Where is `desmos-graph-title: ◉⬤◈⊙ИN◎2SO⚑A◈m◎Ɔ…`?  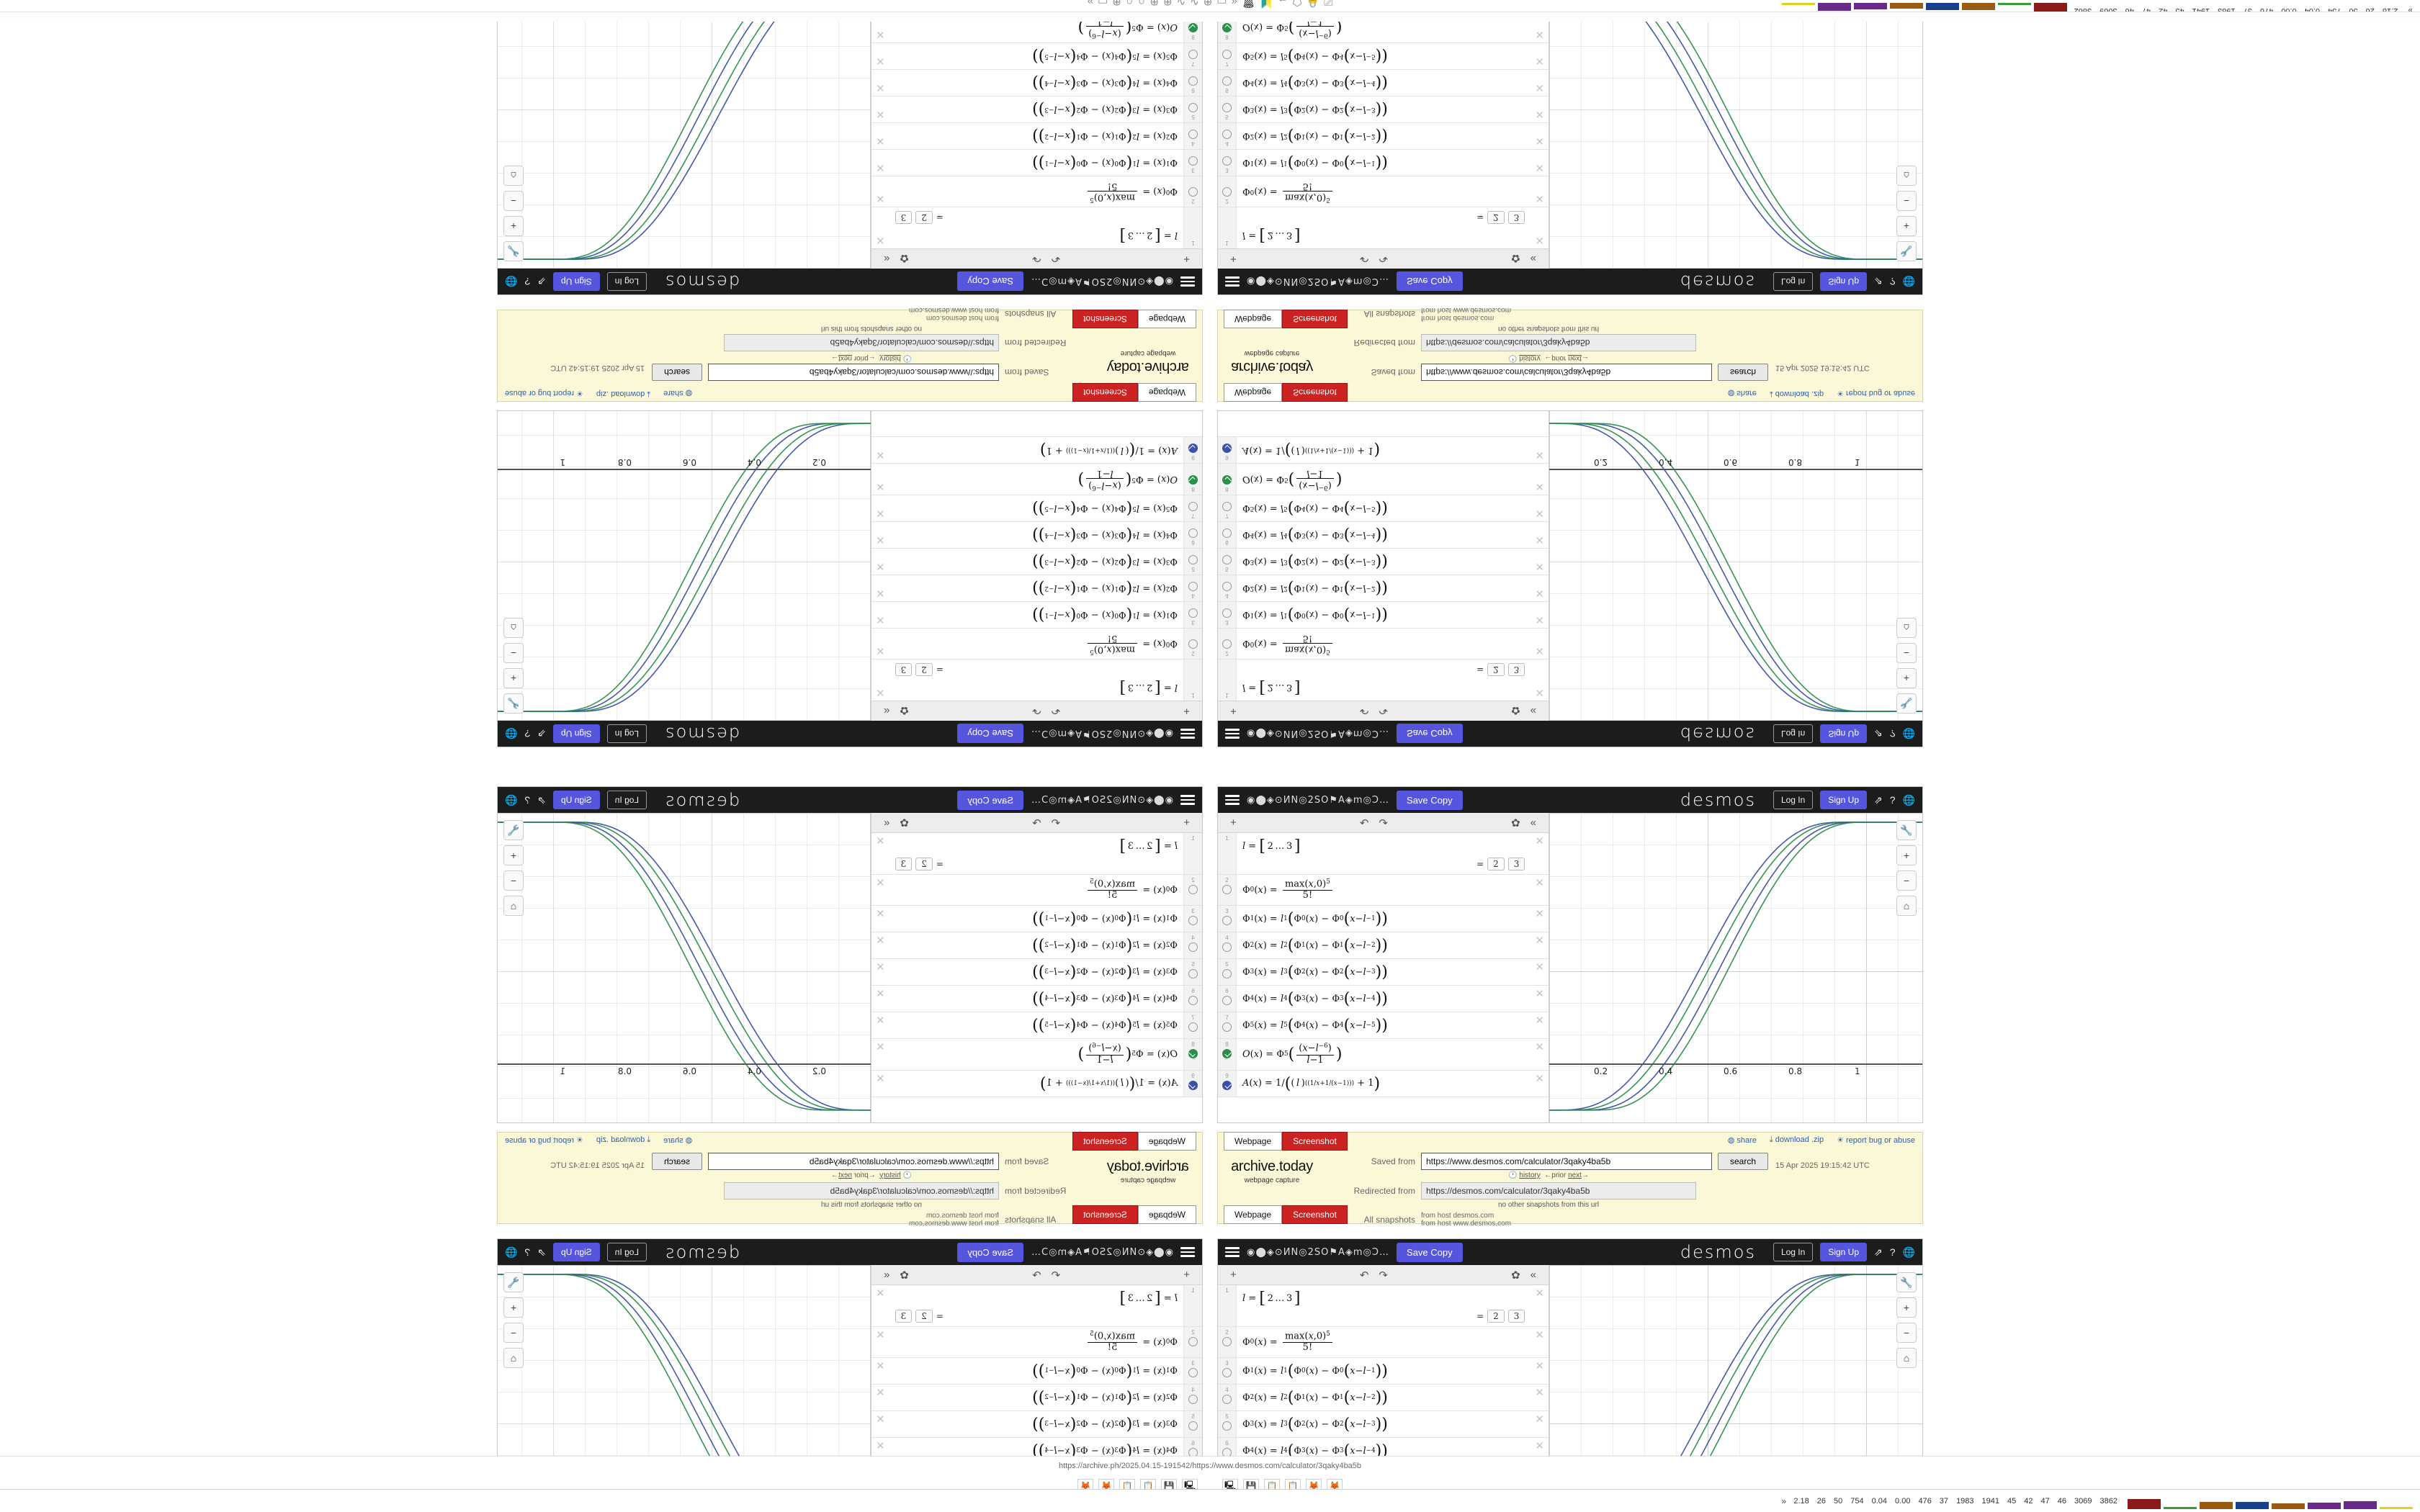
desmos-graph-title: ◉⬤◈⊙ИN◎2SO⚑A◈m◎Ɔ… is located at coordinates (1101, 733).